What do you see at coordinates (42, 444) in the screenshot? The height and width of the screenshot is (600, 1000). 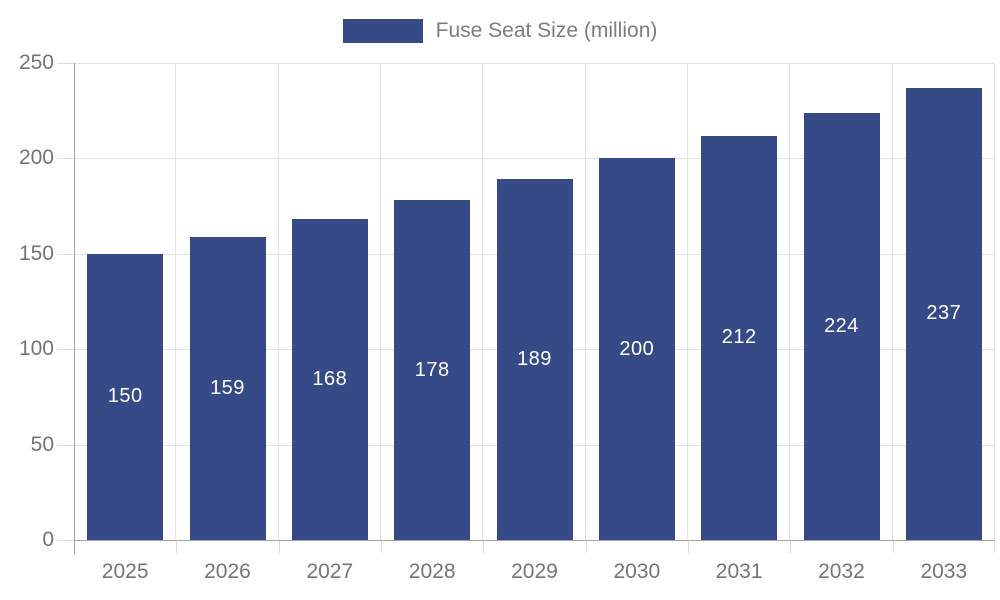 I see `y-axis-tick-label: 50` at bounding box center [42, 444].